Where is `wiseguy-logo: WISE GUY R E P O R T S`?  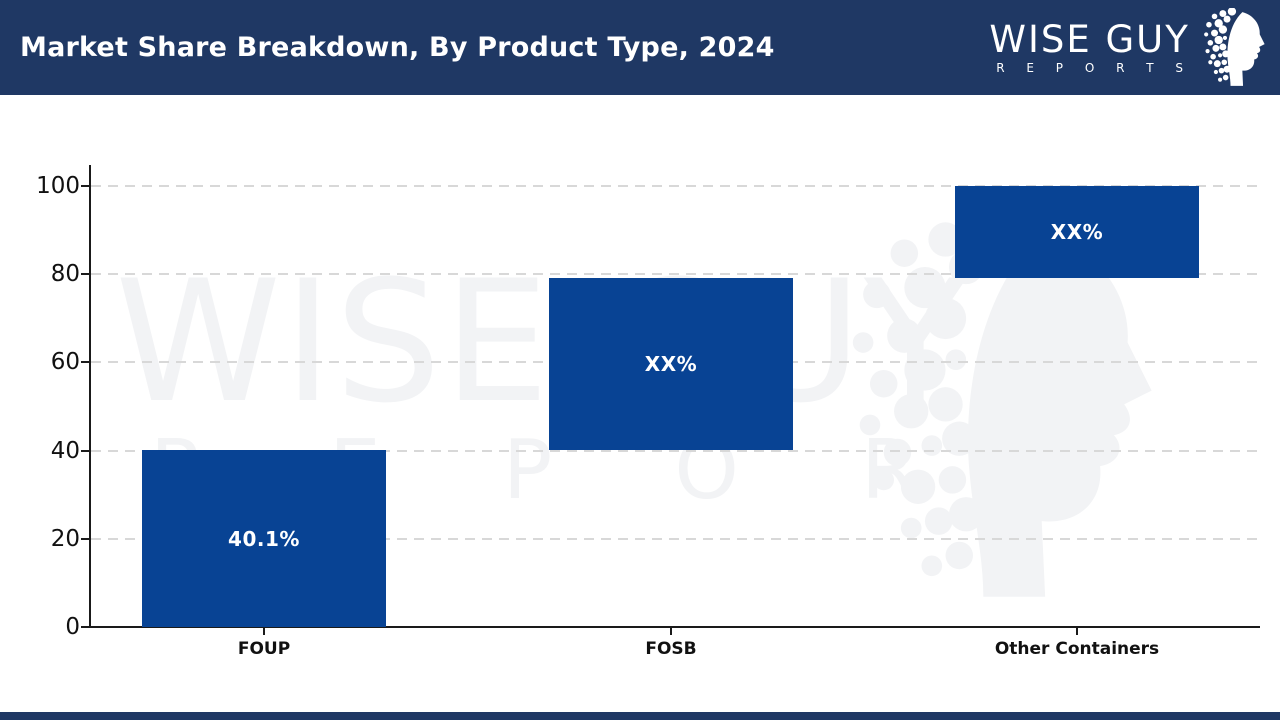 wiseguy-logo: WISE GUY R E P O R T S is located at coordinates (1133, 48).